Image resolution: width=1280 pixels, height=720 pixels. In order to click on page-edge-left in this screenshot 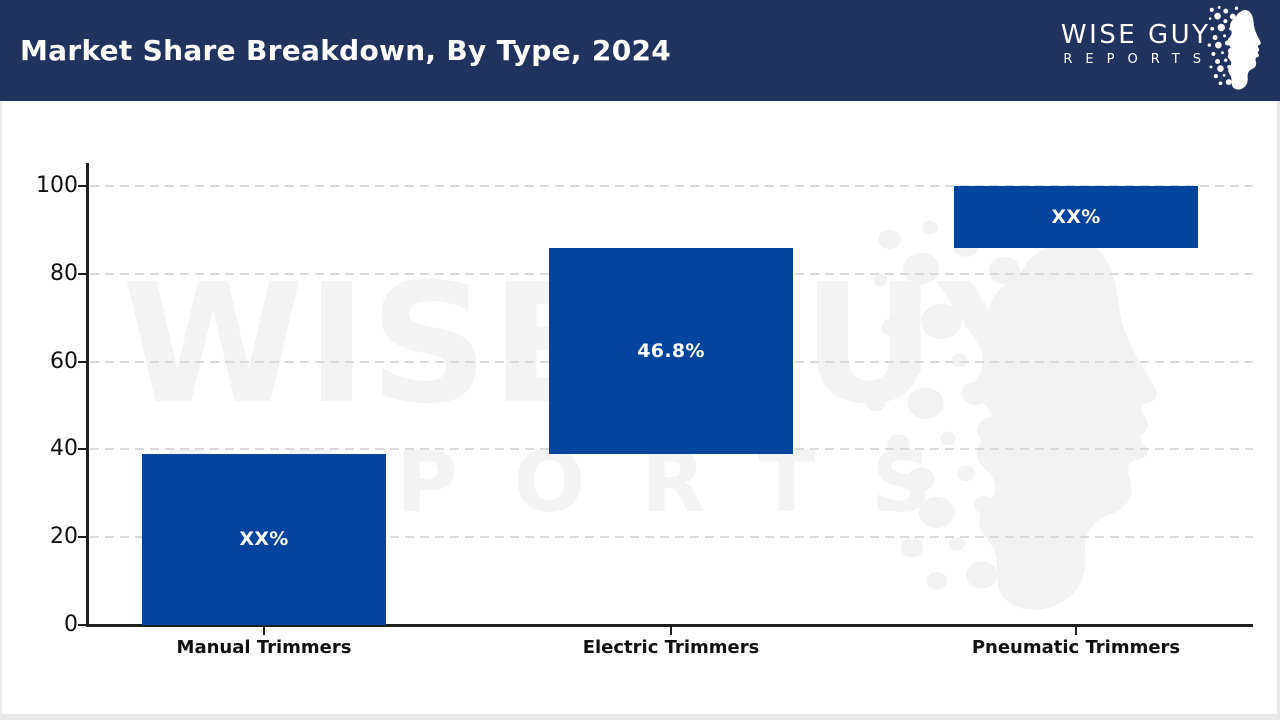, I will do `click(1, 410)`.